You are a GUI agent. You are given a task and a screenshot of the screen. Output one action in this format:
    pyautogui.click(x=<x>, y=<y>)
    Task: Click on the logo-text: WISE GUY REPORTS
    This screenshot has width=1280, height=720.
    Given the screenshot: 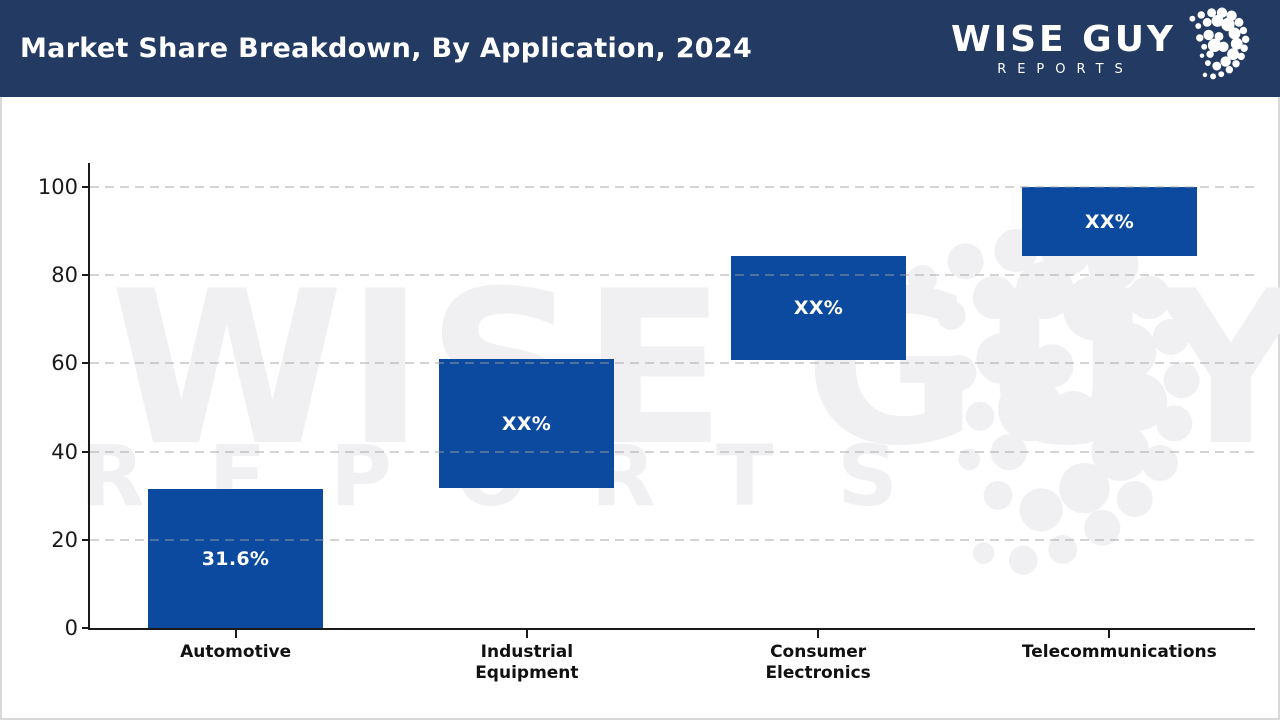 What is the action you would take?
    pyautogui.click(x=1063, y=47)
    